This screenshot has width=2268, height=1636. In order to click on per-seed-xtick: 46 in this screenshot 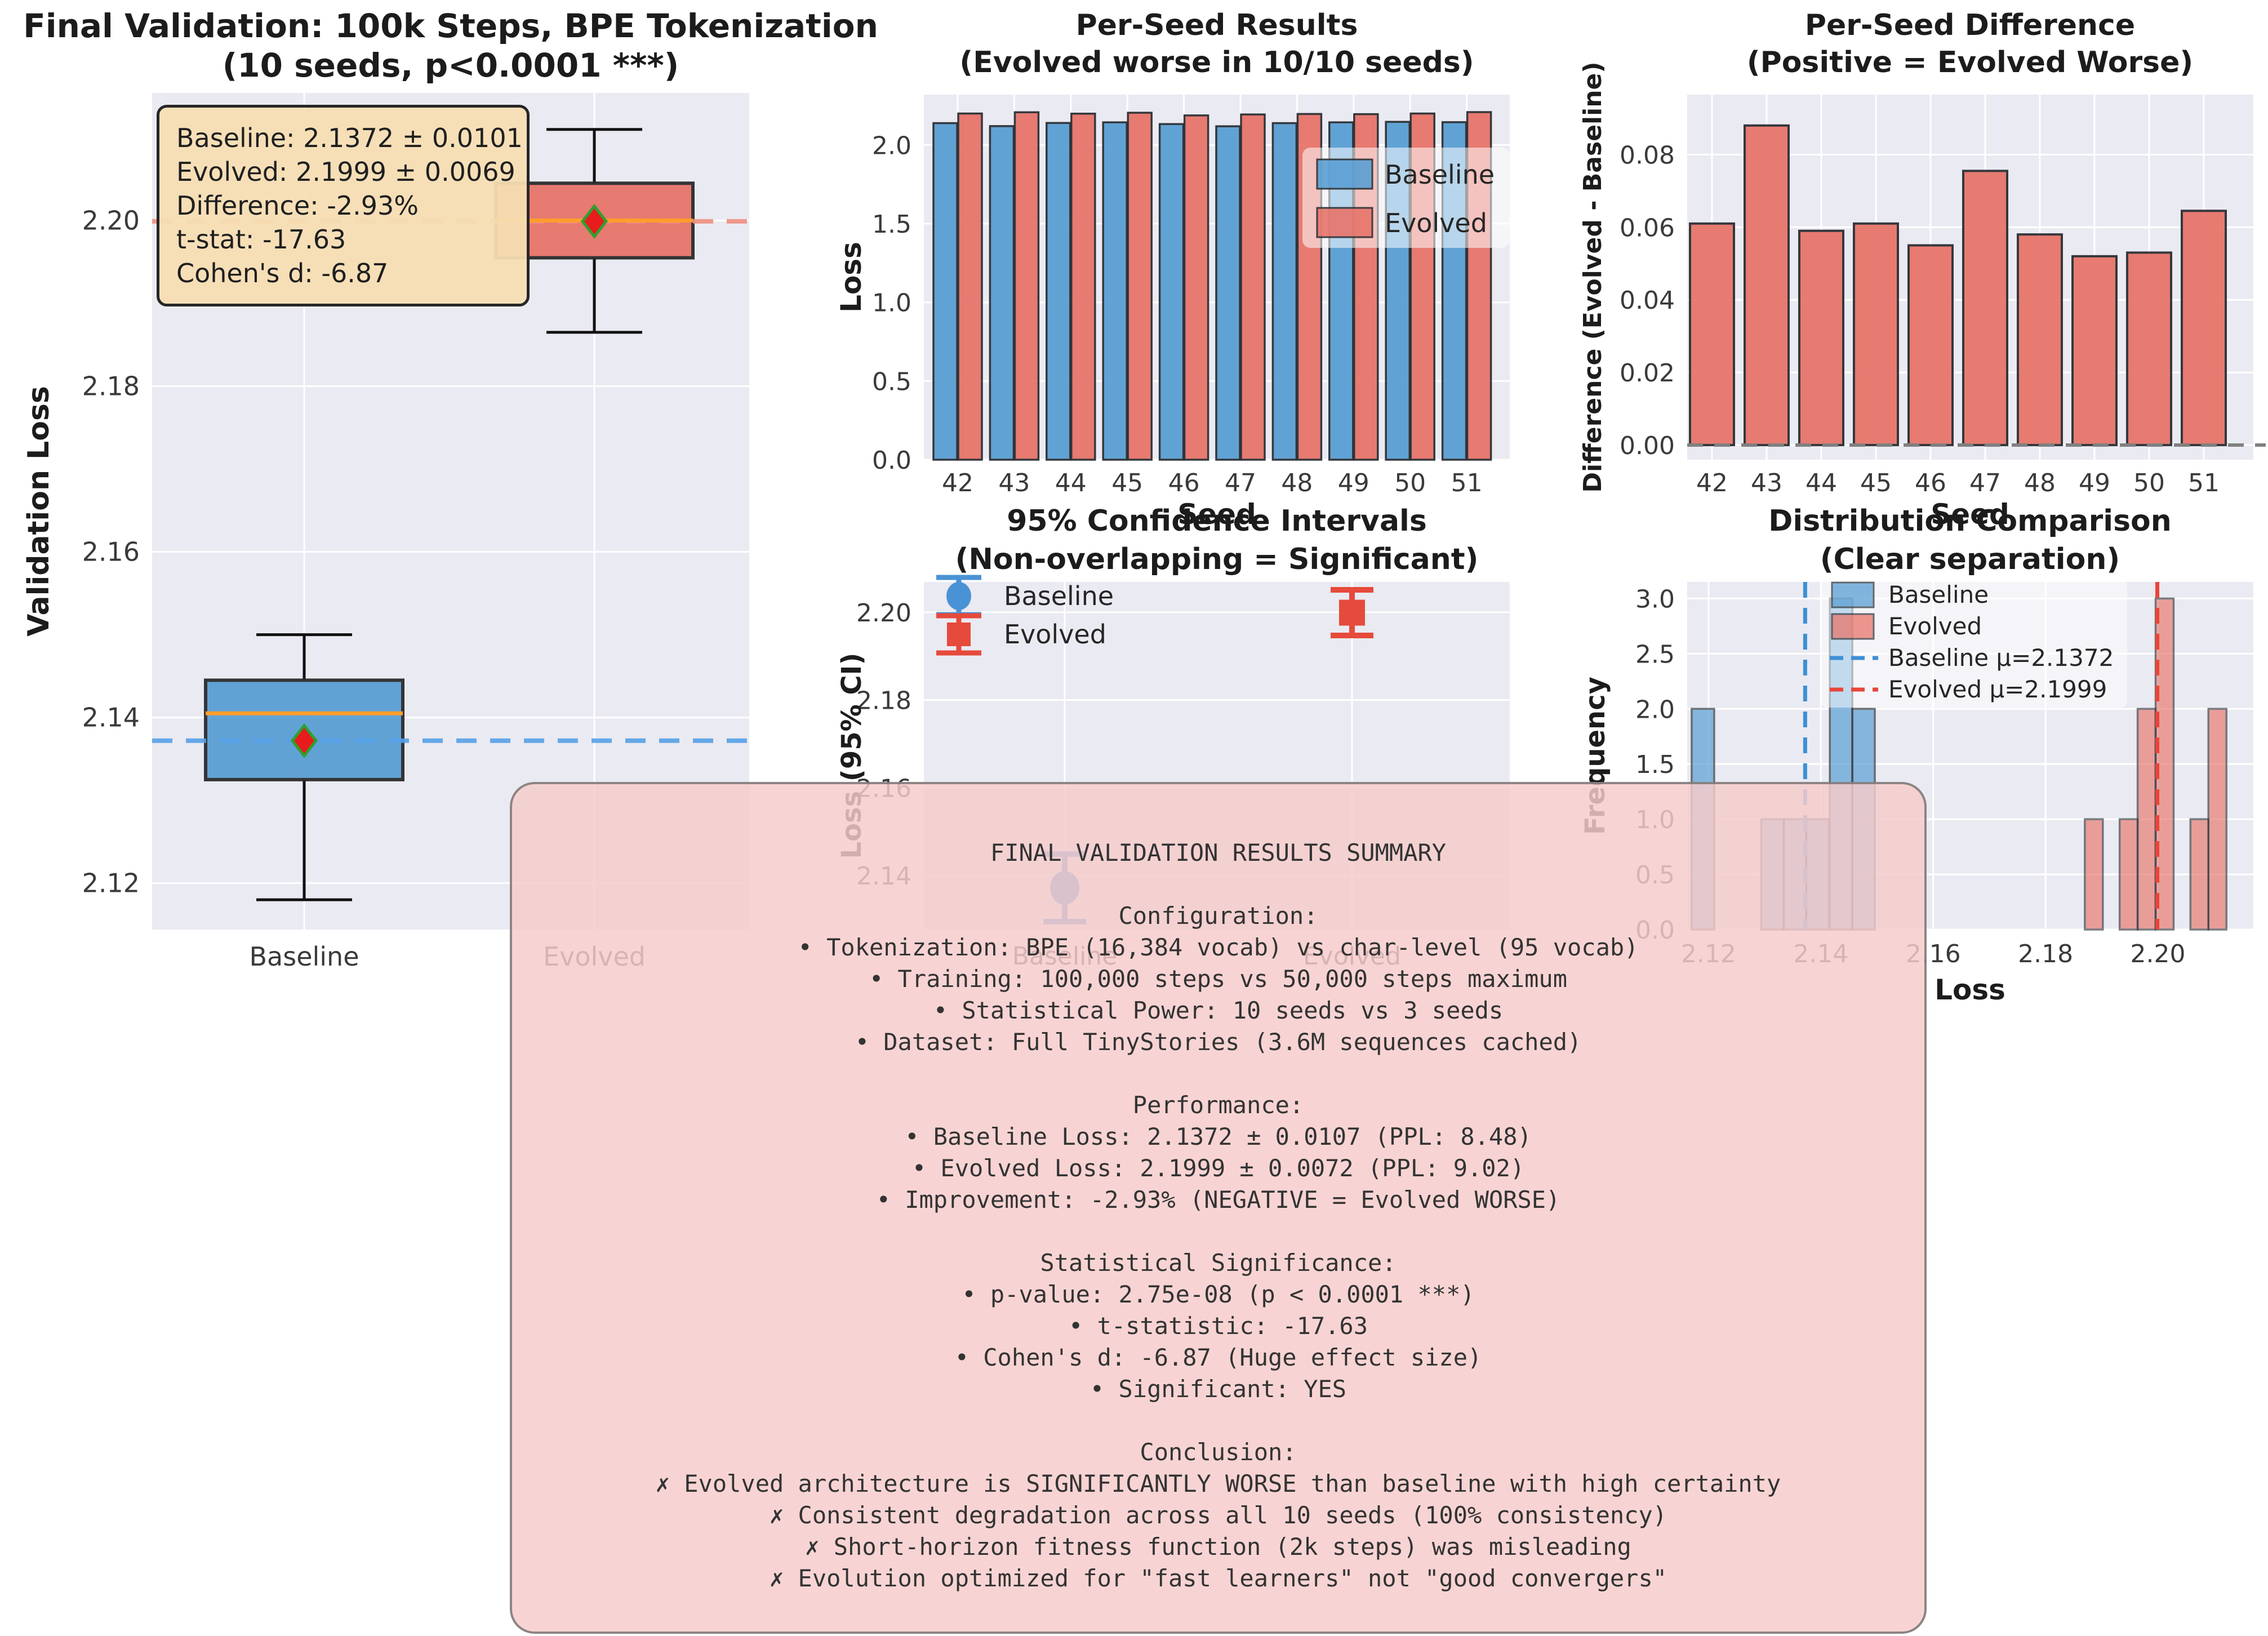, I will do `click(1184, 483)`.